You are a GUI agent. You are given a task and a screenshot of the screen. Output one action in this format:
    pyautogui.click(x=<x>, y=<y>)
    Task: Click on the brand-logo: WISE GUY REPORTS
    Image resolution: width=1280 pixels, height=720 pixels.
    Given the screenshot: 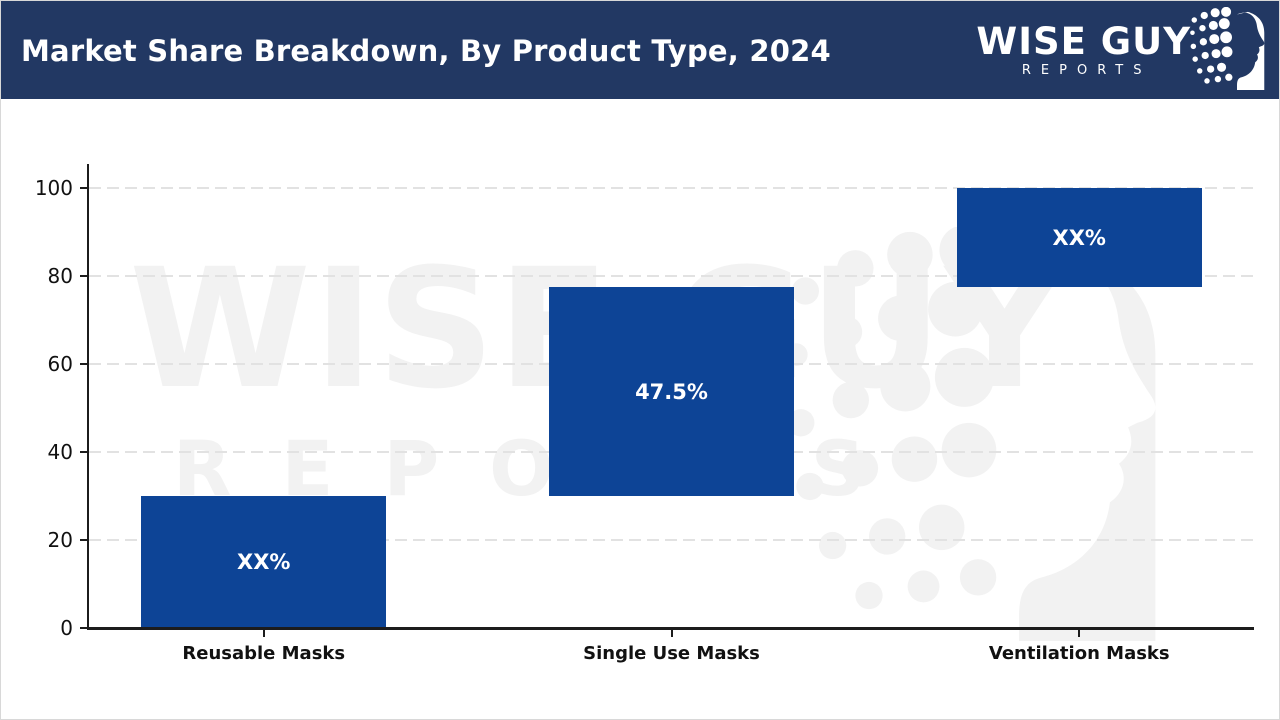 What is the action you would take?
    pyautogui.click(x=1121, y=50)
    